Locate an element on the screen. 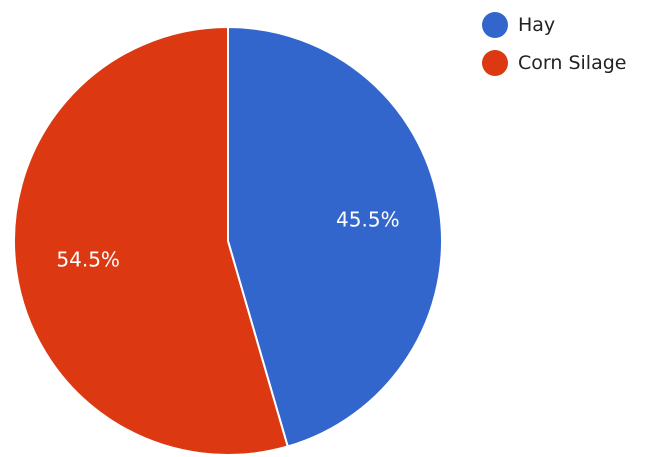  legend-marker-hay is located at coordinates (495, 25).